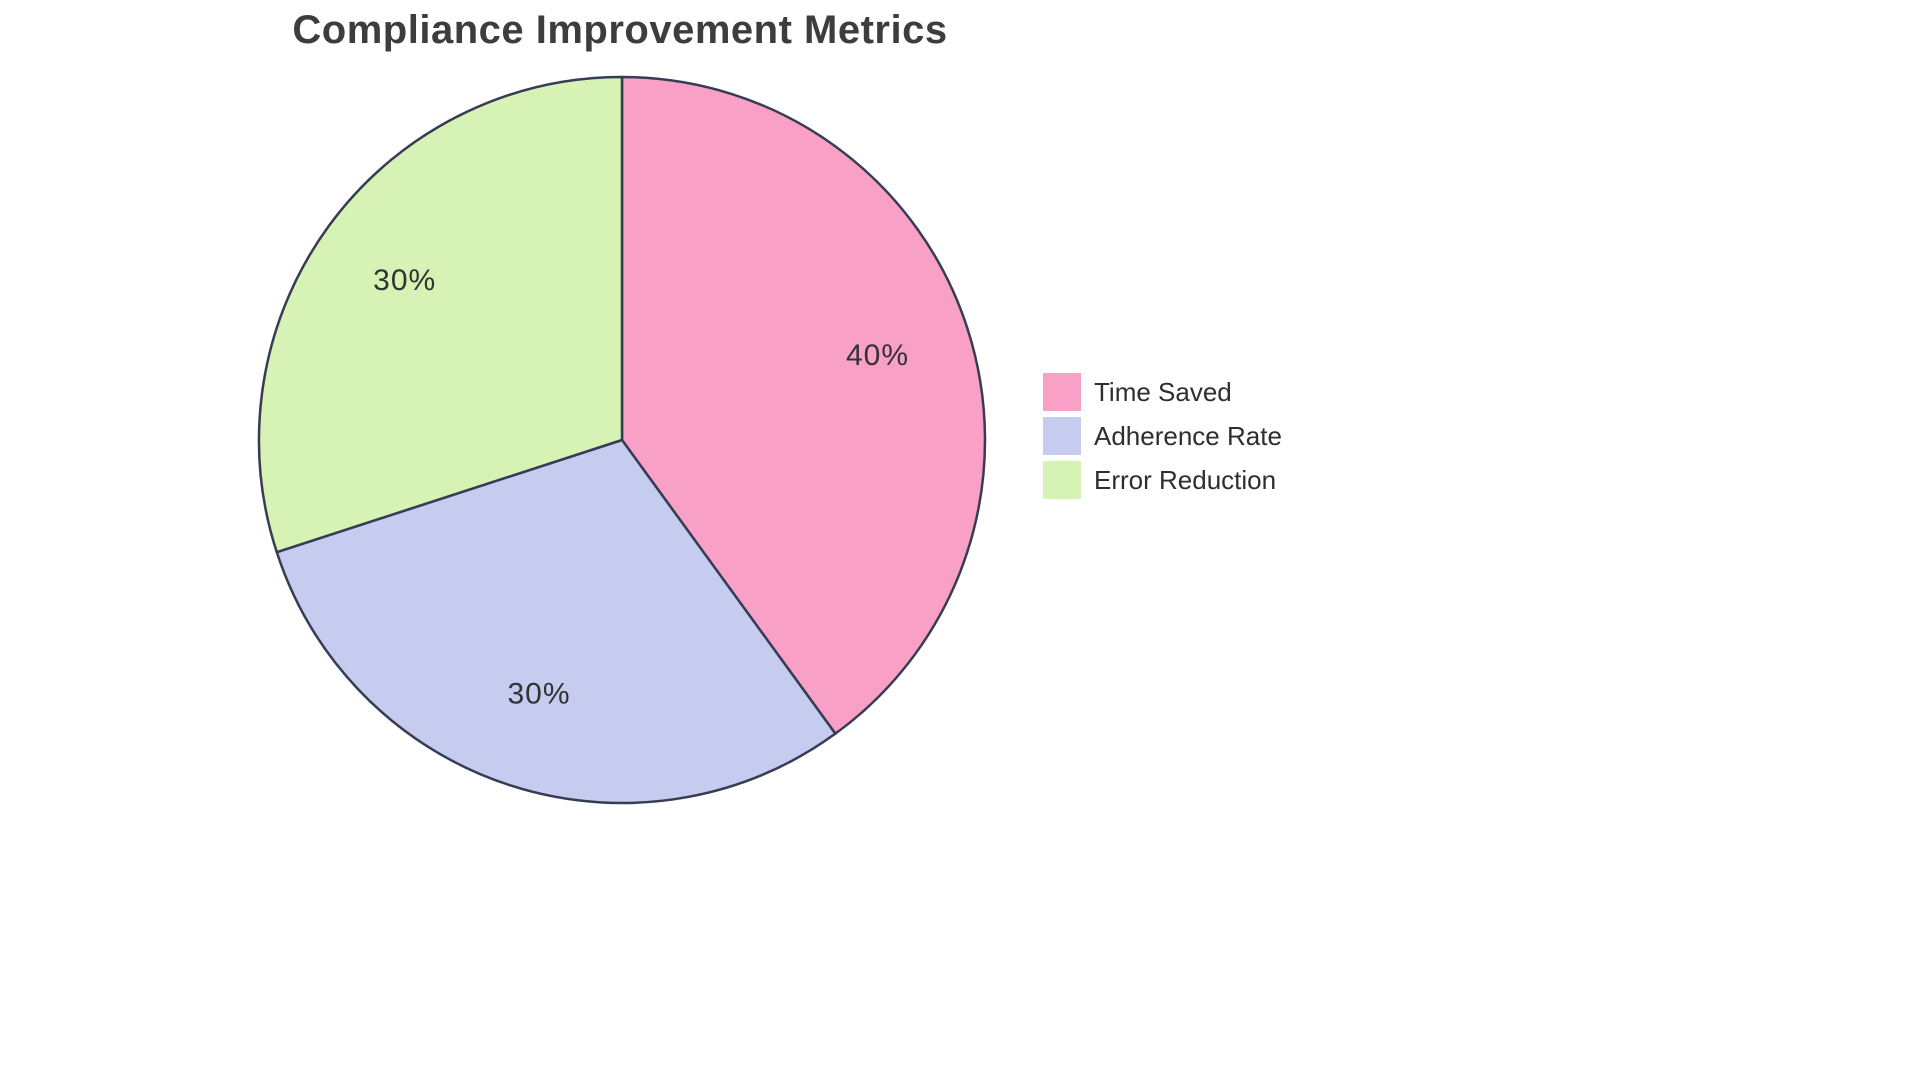  What do you see at coordinates (1185, 479) in the screenshot?
I see `legend-label: Error Reduction` at bounding box center [1185, 479].